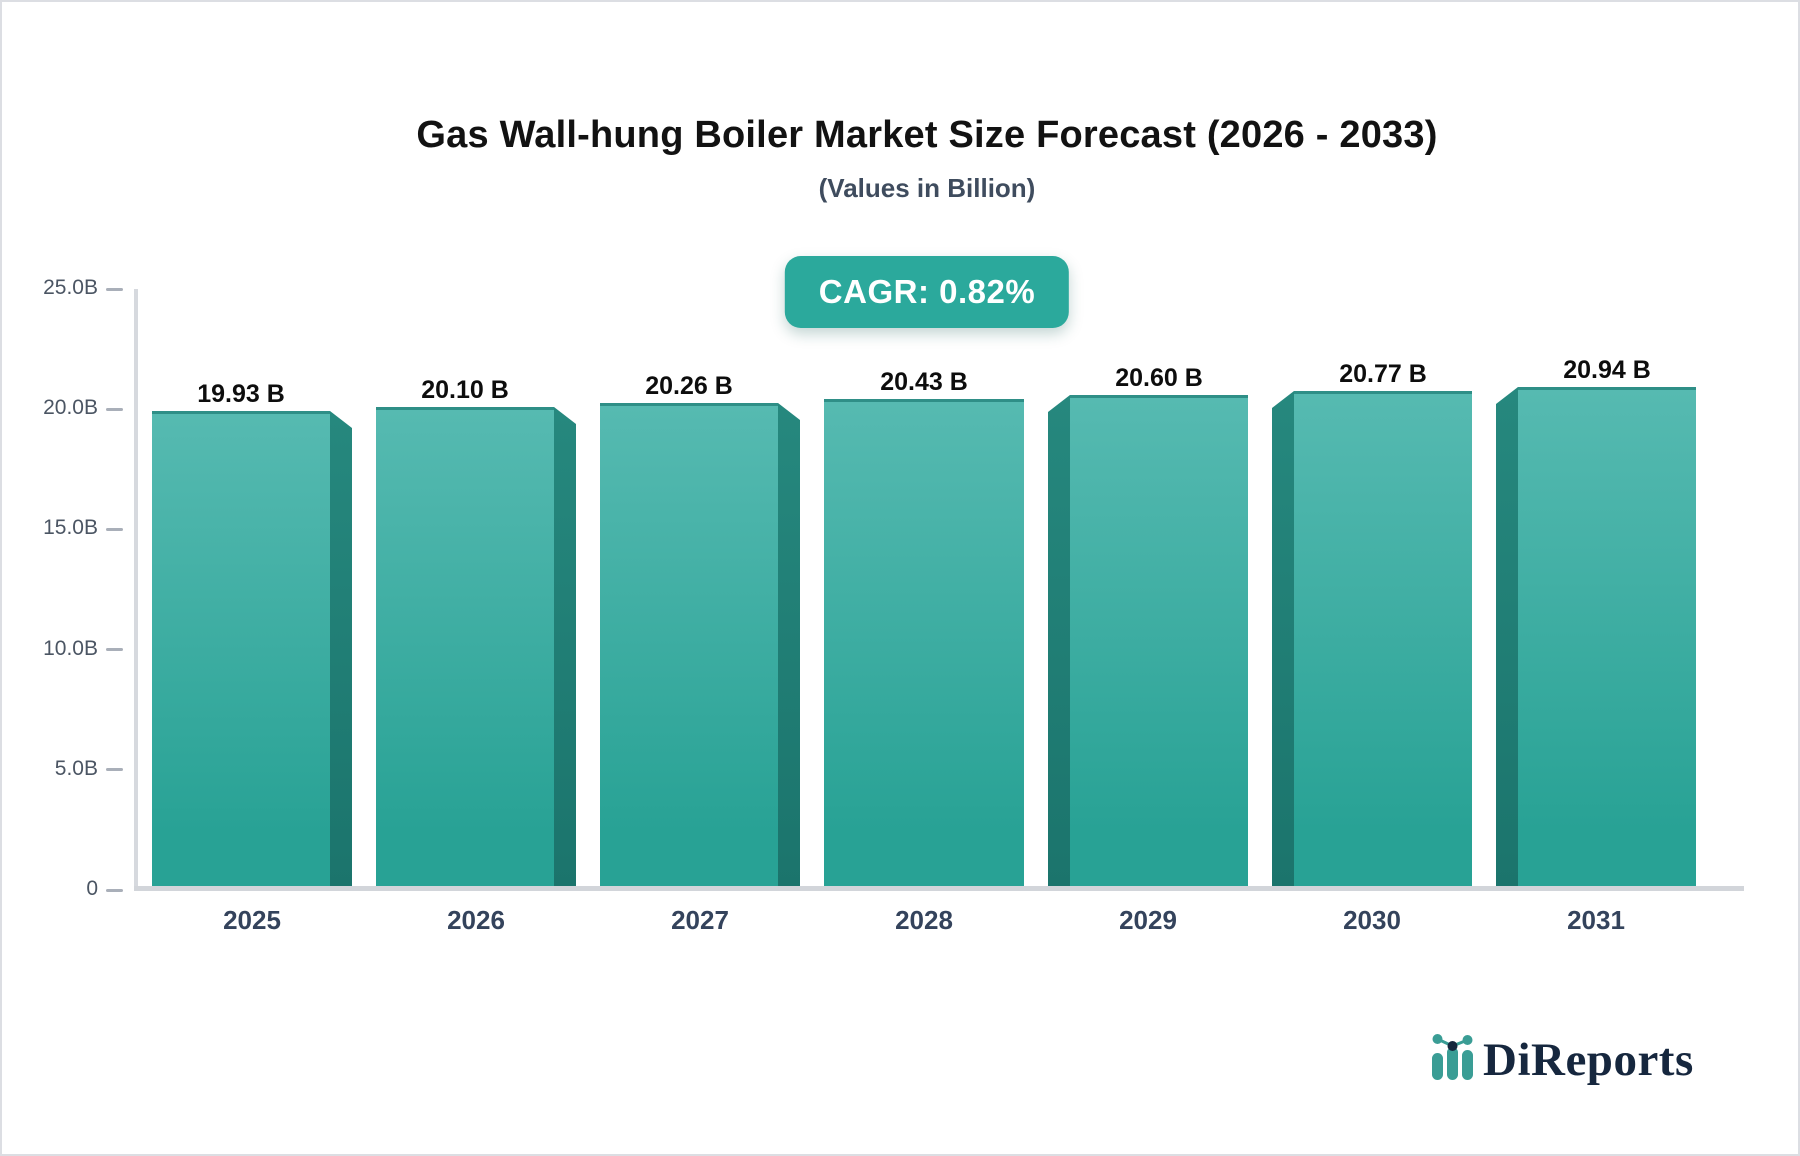 This screenshot has height=1156, width=1800. I want to click on x-axis-category-label: 2029, so click(1148, 920).